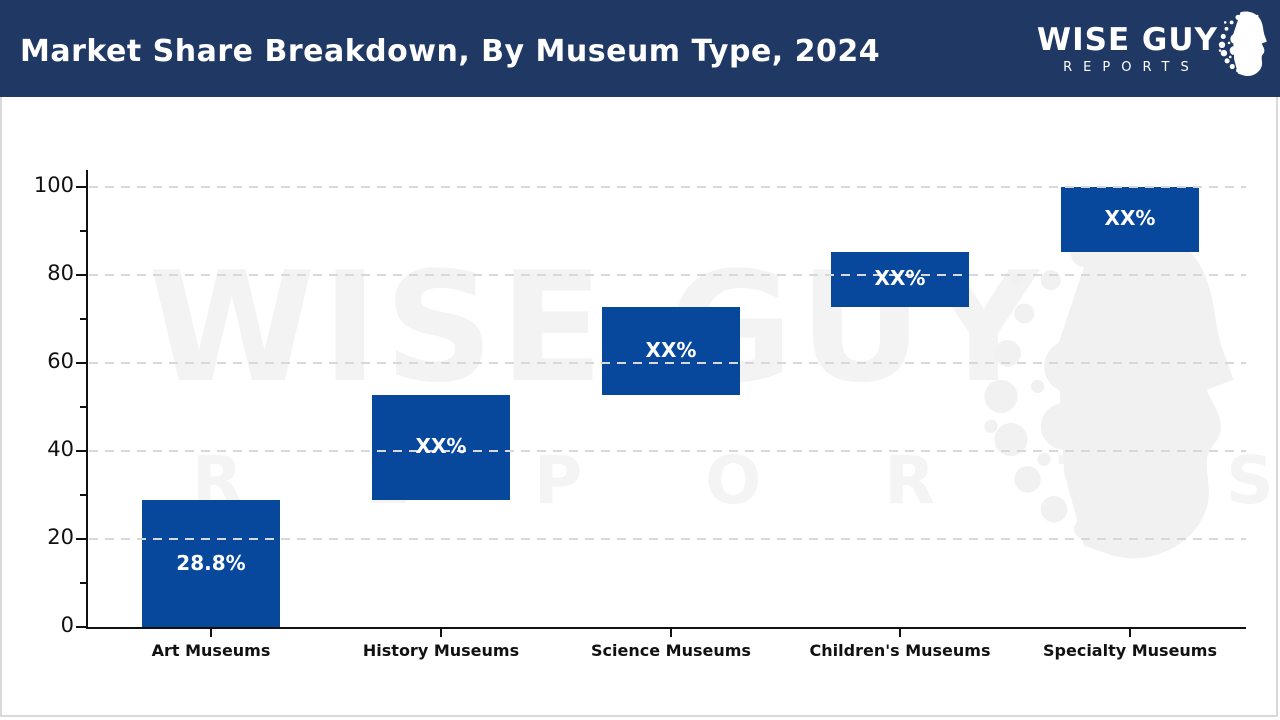  What do you see at coordinates (666, 628) in the screenshot?
I see `x-axis-line` at bounding box center [666, 628].